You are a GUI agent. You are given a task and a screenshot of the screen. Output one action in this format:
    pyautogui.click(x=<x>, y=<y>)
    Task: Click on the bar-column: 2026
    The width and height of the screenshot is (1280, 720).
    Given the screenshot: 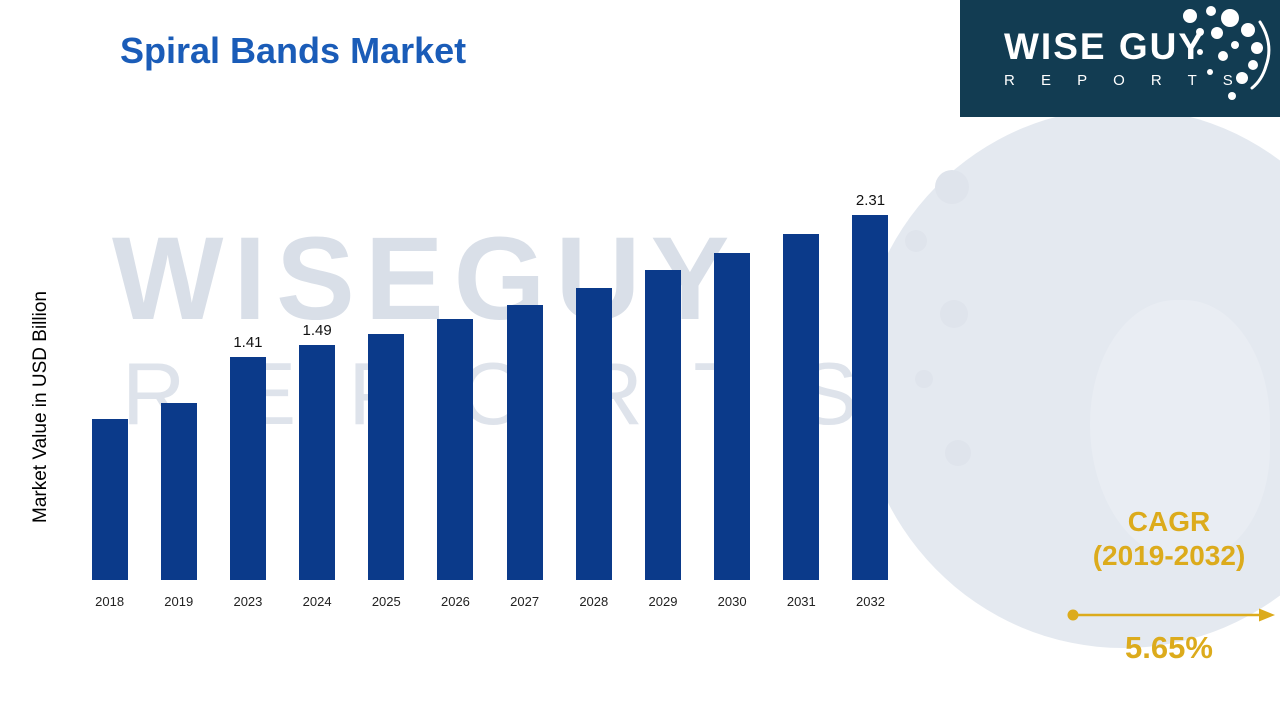 What is the action you would take?
    pyautogui.click(x=455, y=401)
    